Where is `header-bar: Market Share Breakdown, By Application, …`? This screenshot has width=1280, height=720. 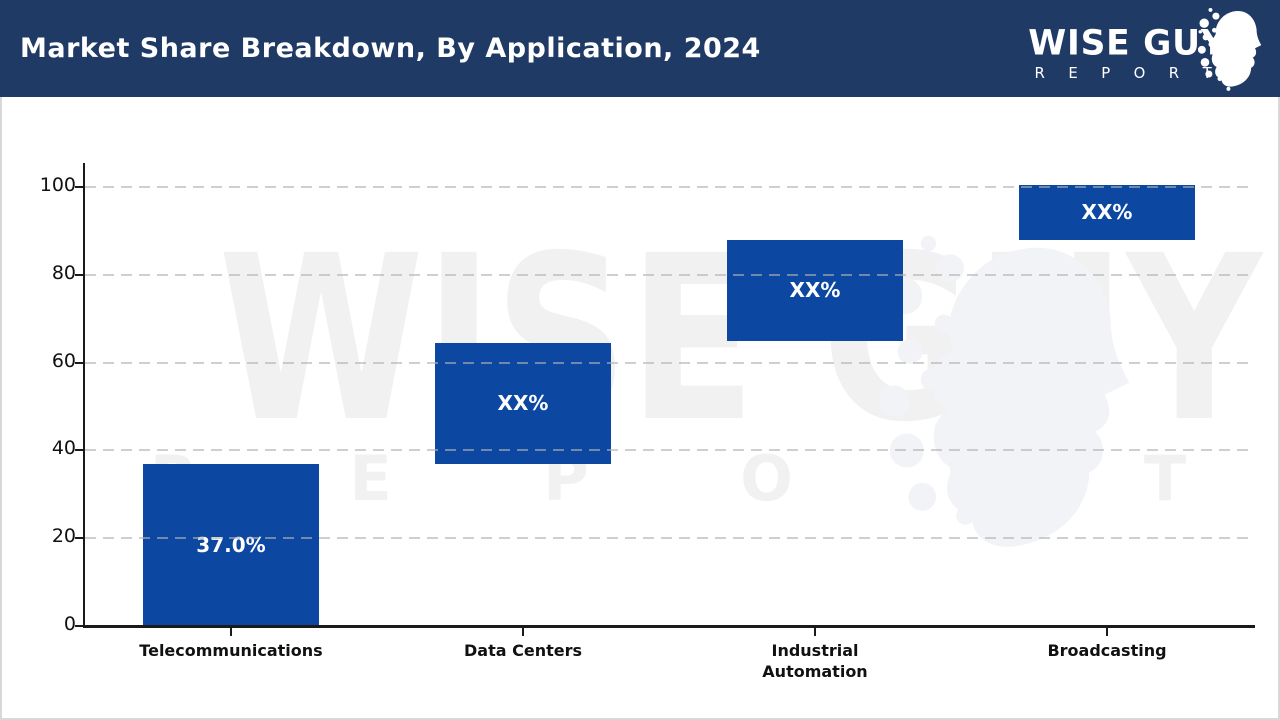
header-bar: Market Share Breakdown, By Application, … is located at coordinates (640, 48).